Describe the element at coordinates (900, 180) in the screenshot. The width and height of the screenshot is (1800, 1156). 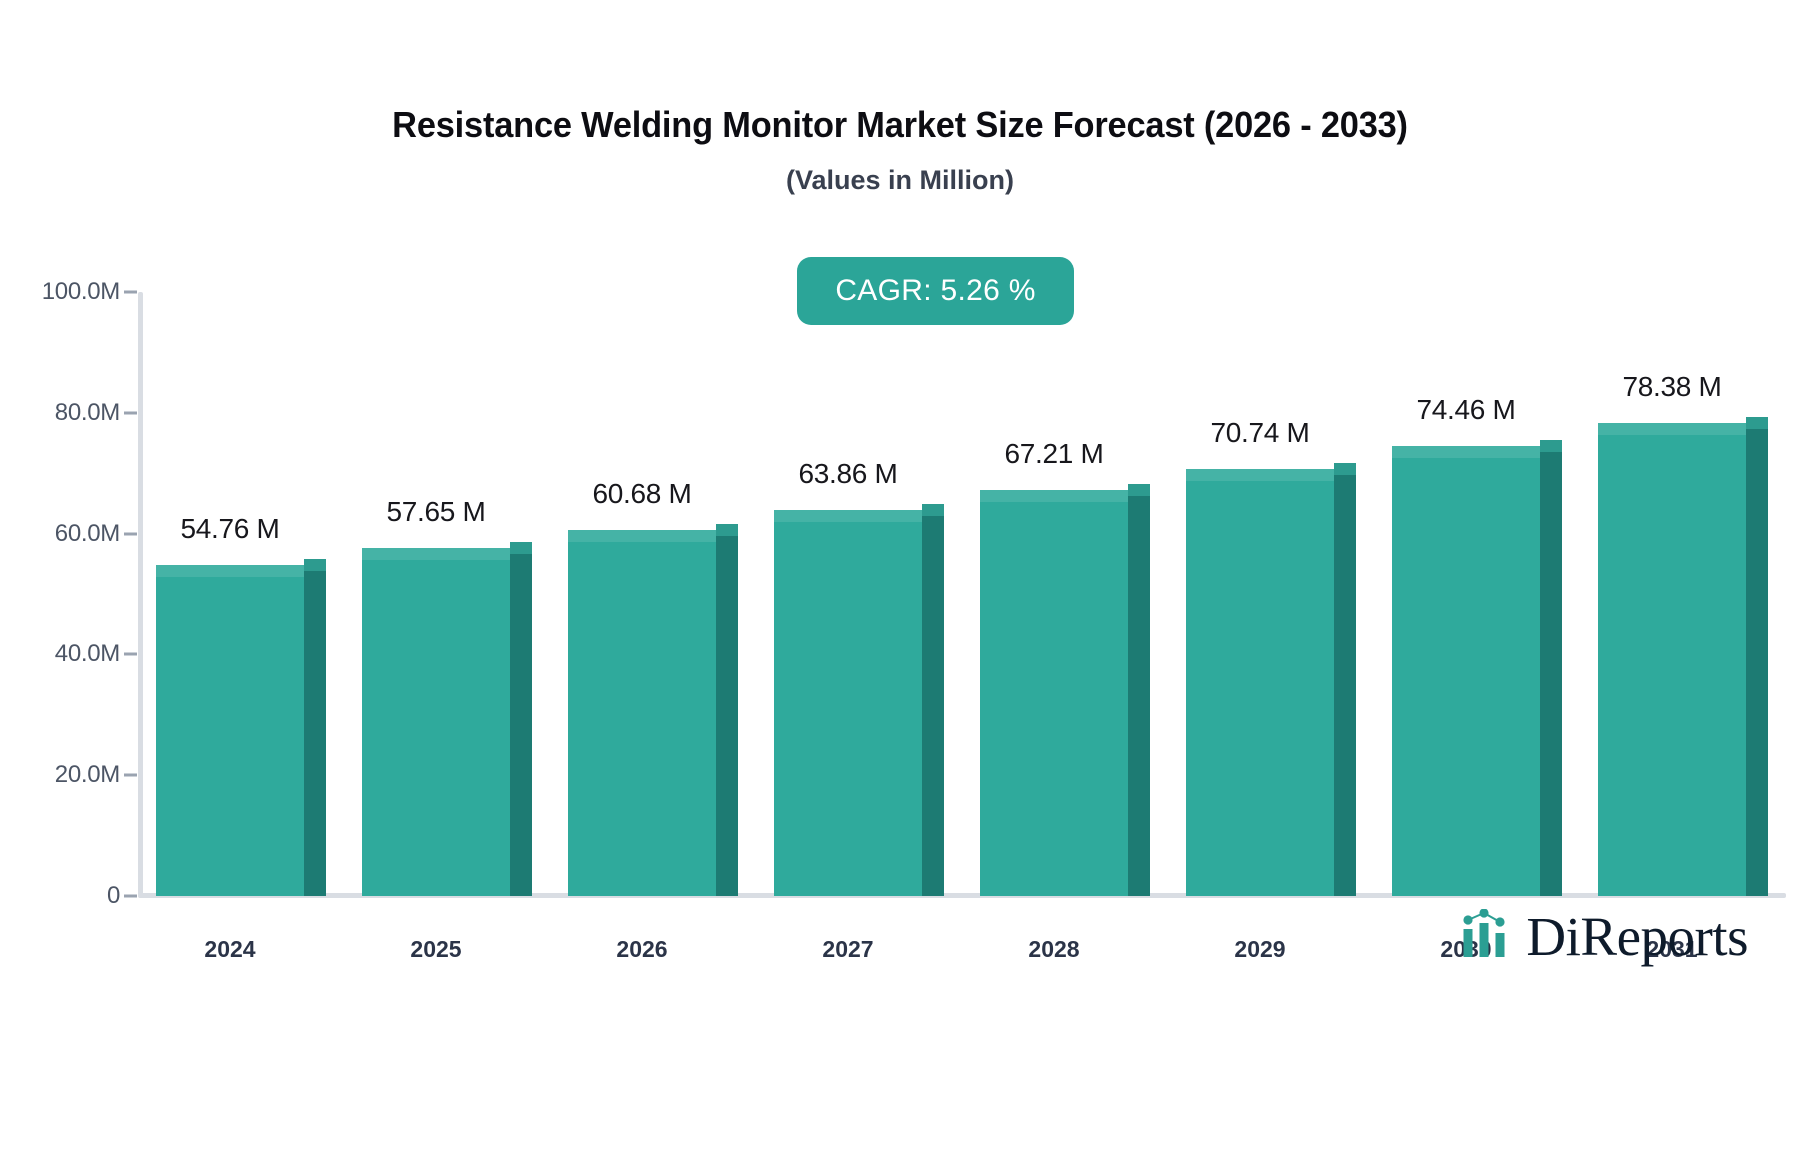
I see `chart-subtitle: (Values in Million)` at that location.